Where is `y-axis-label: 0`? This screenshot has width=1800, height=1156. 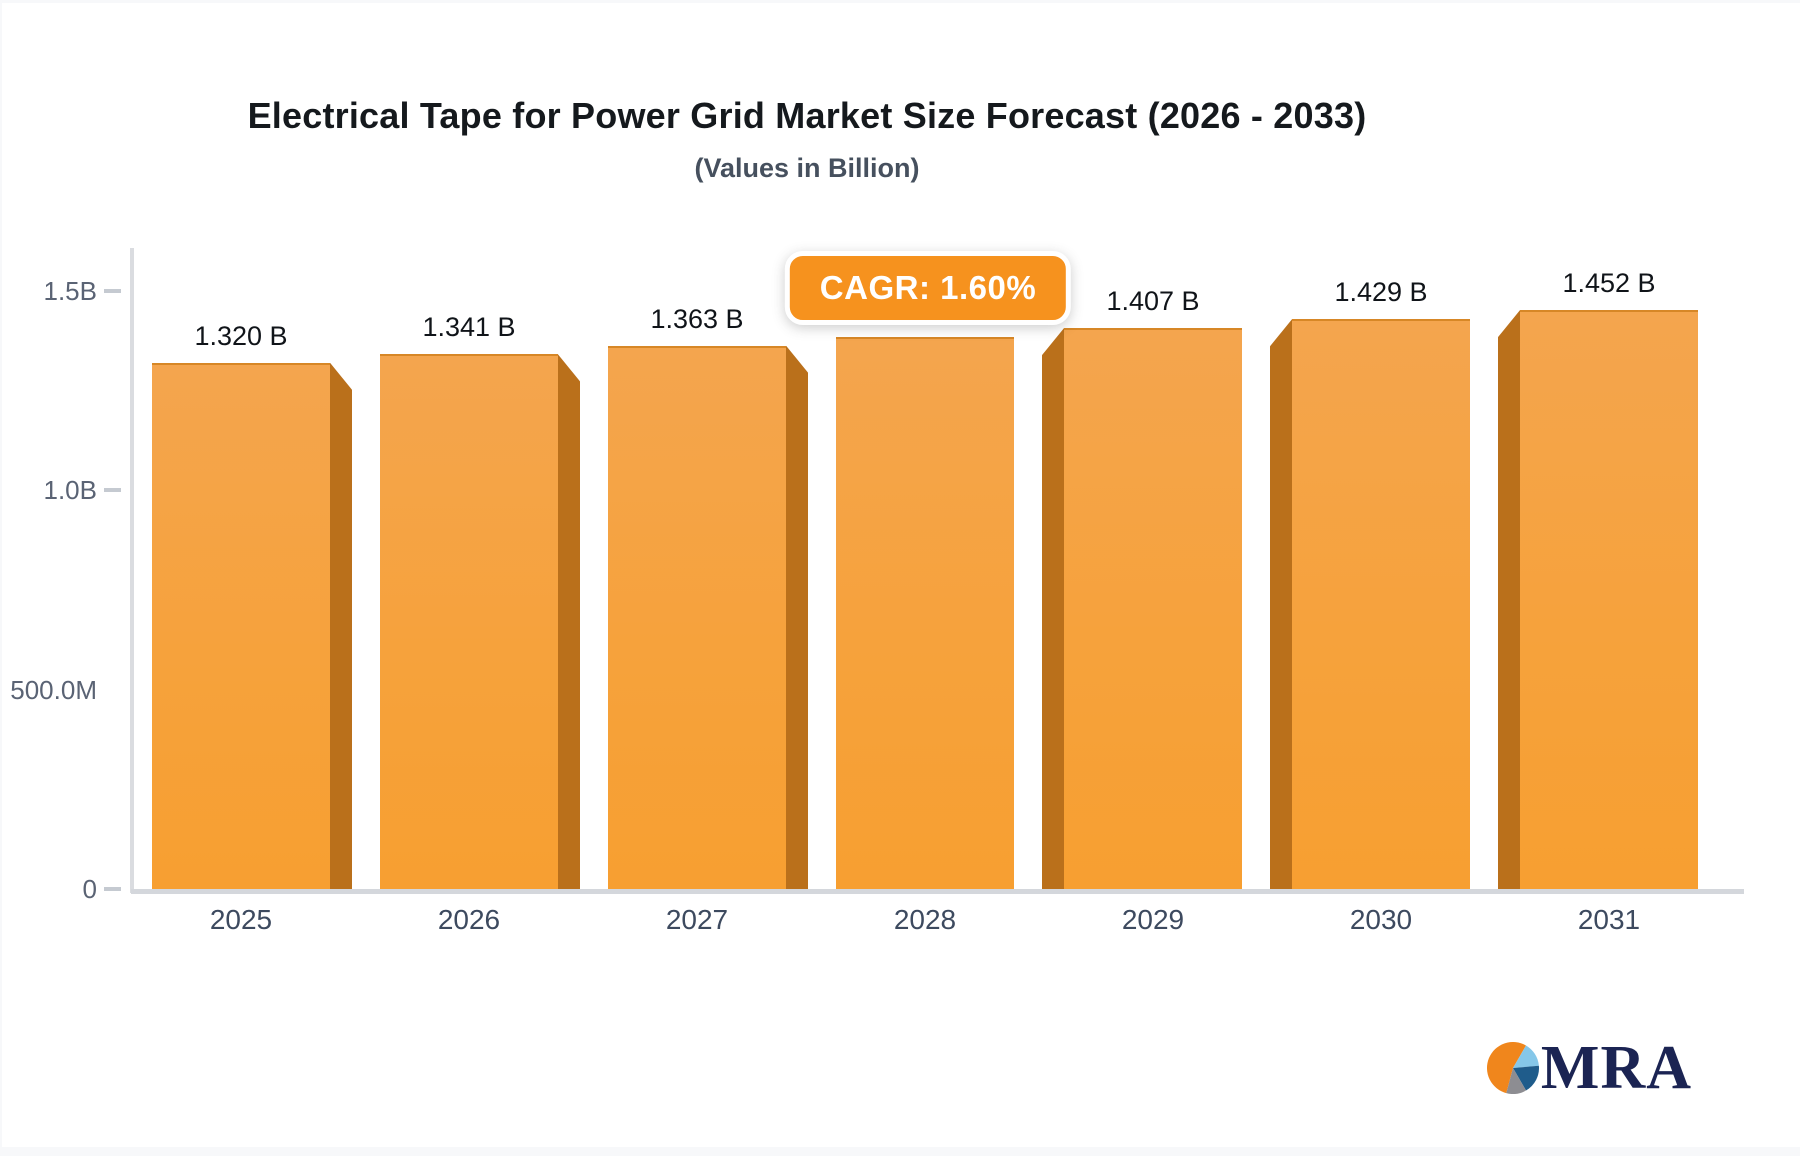 y-axis-label: 0 is located at coordinates (89, 889).